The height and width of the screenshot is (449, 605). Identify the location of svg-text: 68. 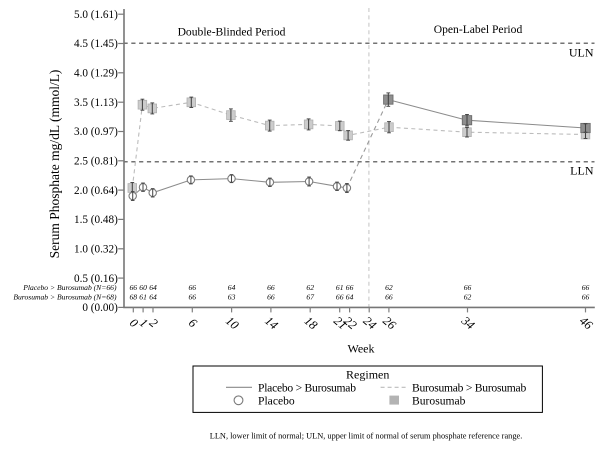
(134, 296).